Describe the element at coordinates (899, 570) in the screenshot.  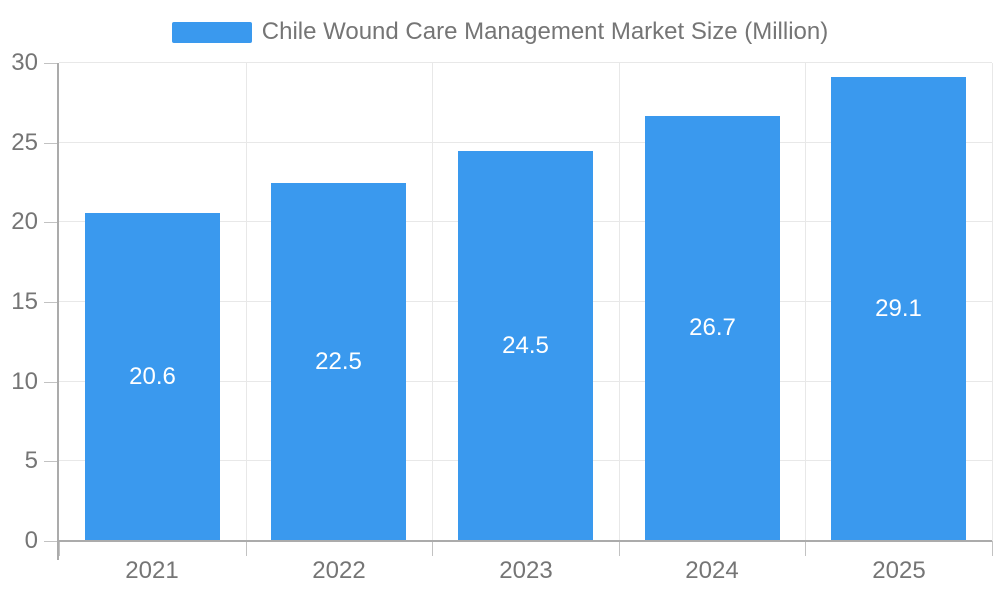
I see `x-axis-label: 2025` at that location.